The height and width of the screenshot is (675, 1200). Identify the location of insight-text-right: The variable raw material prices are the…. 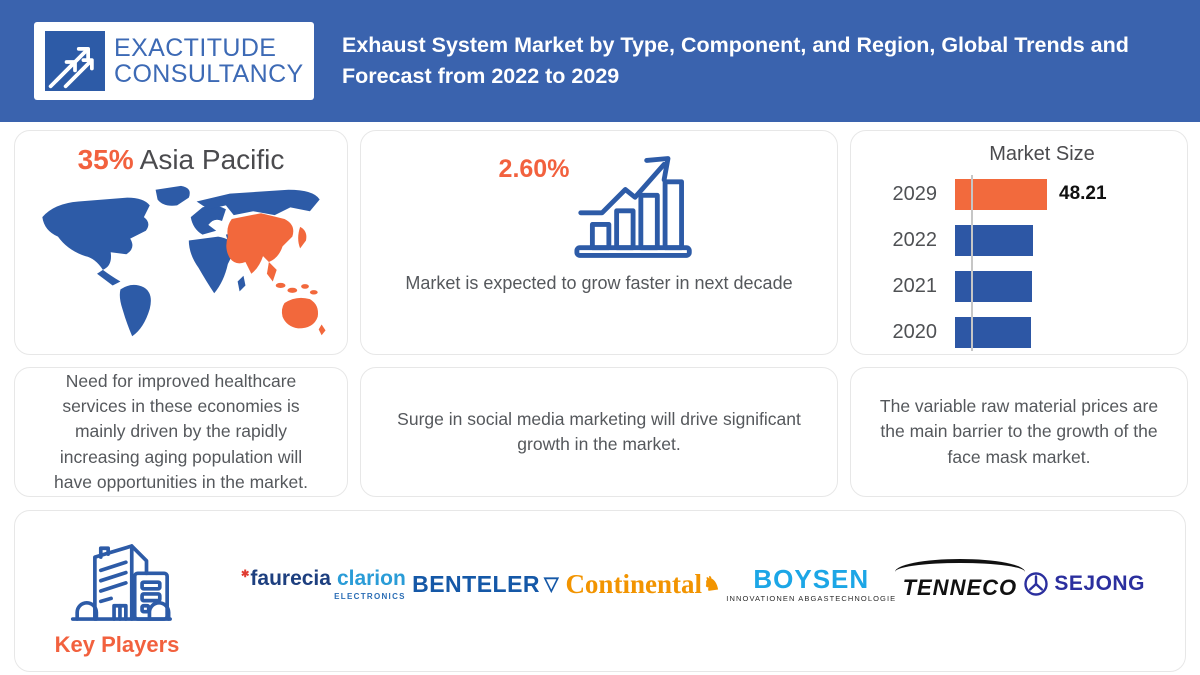
(1019, 431).